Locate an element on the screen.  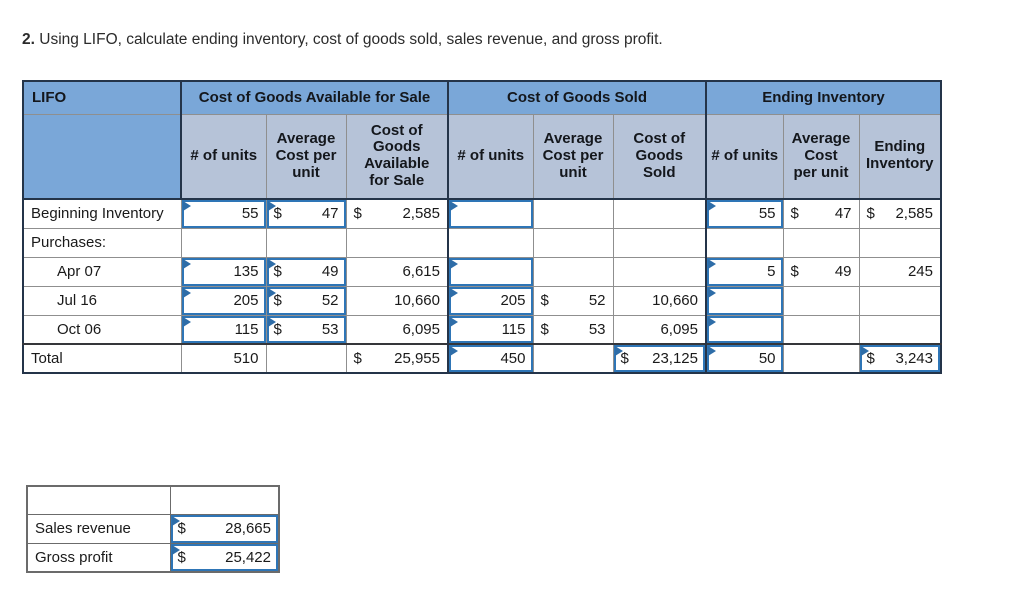
table-row: Total 510 $25,955 450 $23,125 50 $3,243 is located at coordinates (482, 358).